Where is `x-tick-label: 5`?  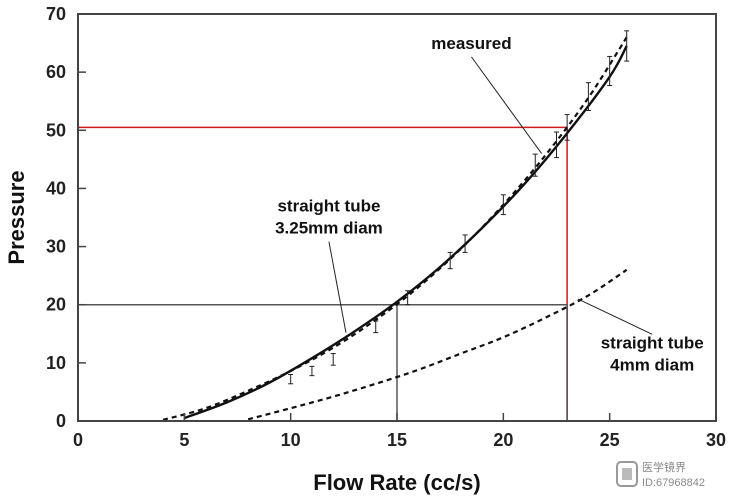 x-tick-label: 5 is located at coordinates (184, 440).